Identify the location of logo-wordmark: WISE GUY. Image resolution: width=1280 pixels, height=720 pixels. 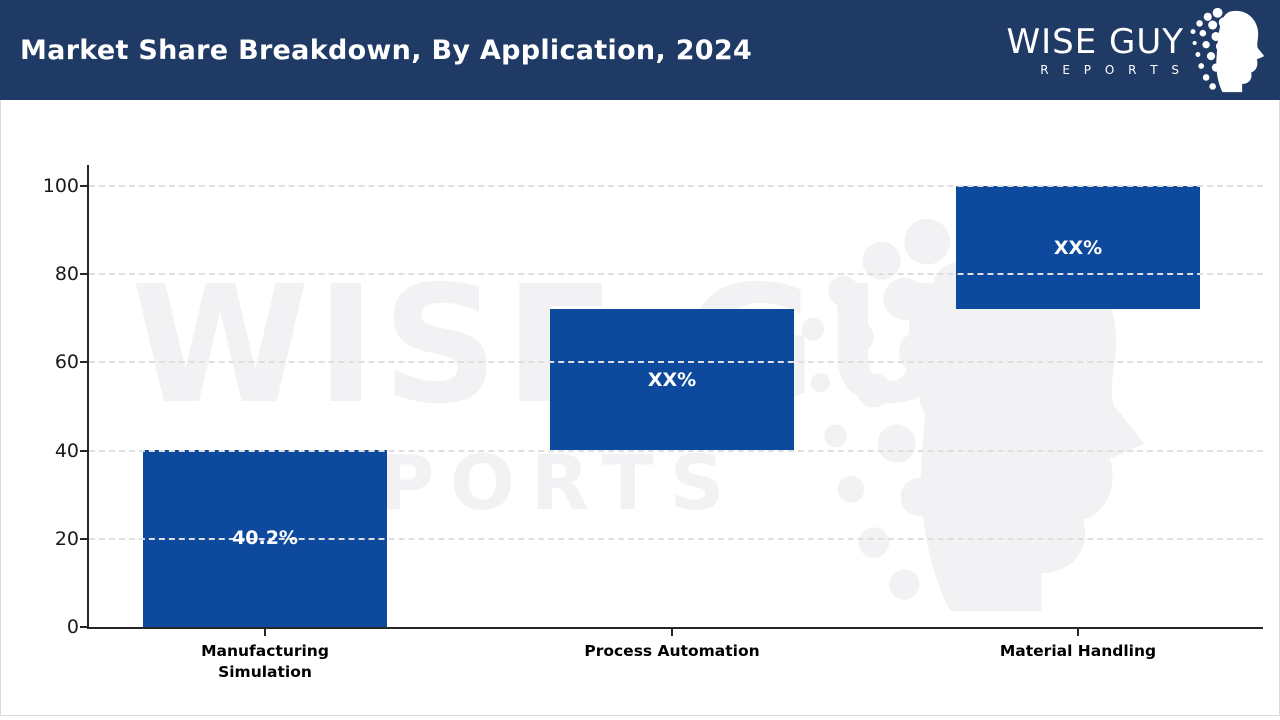
(1095, 41).